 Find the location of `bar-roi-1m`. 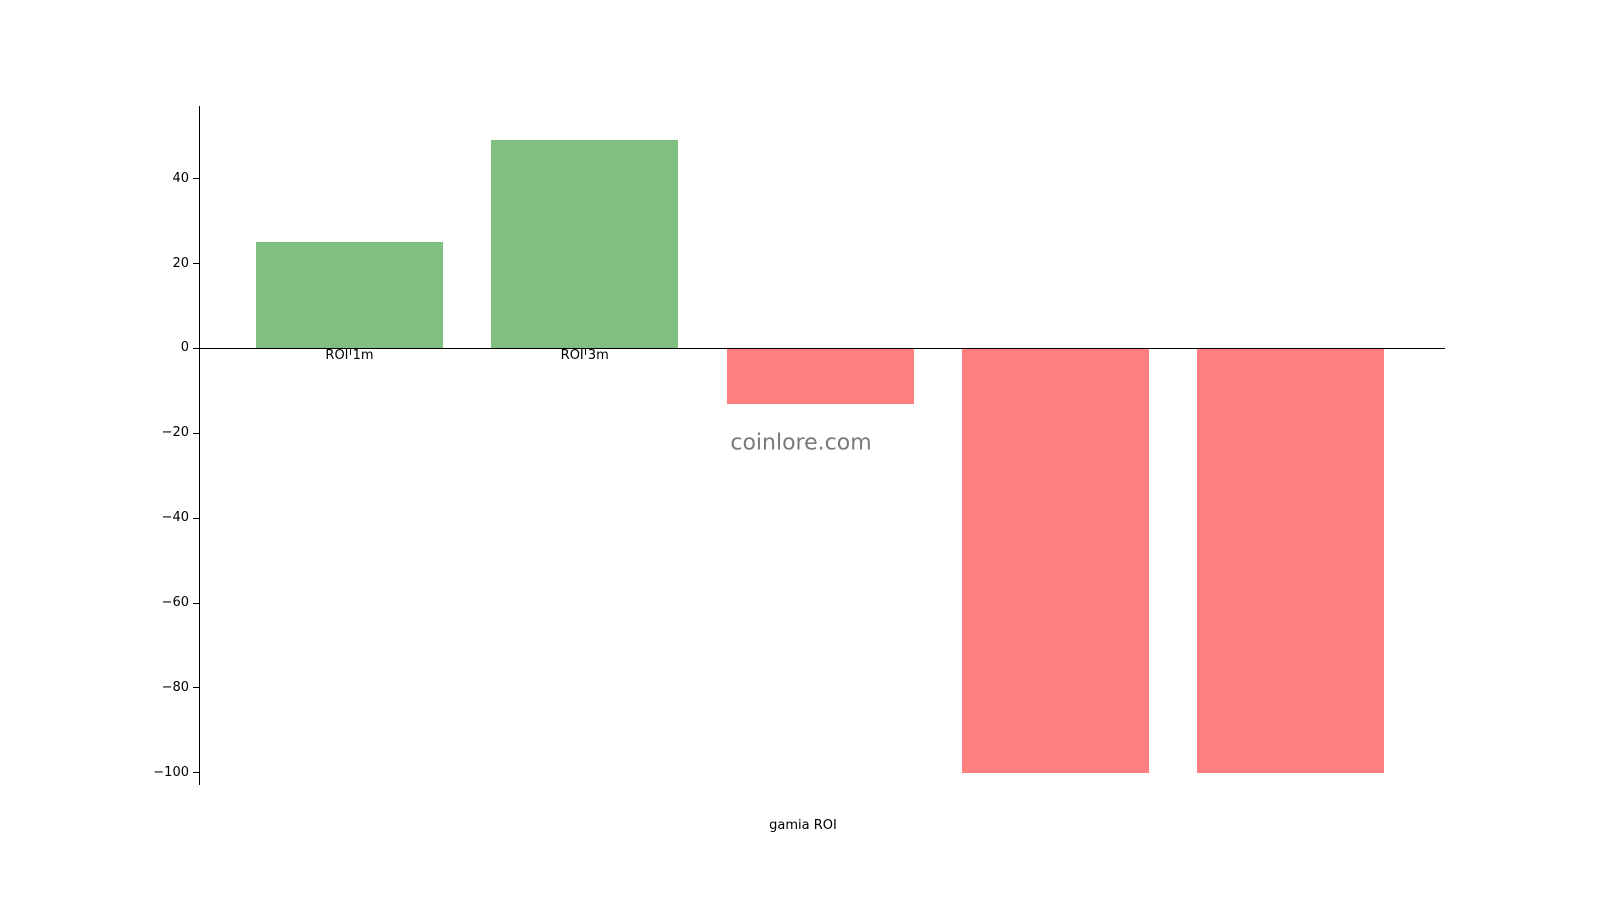

bar-roi-1m is located at coordinates (349, 294).